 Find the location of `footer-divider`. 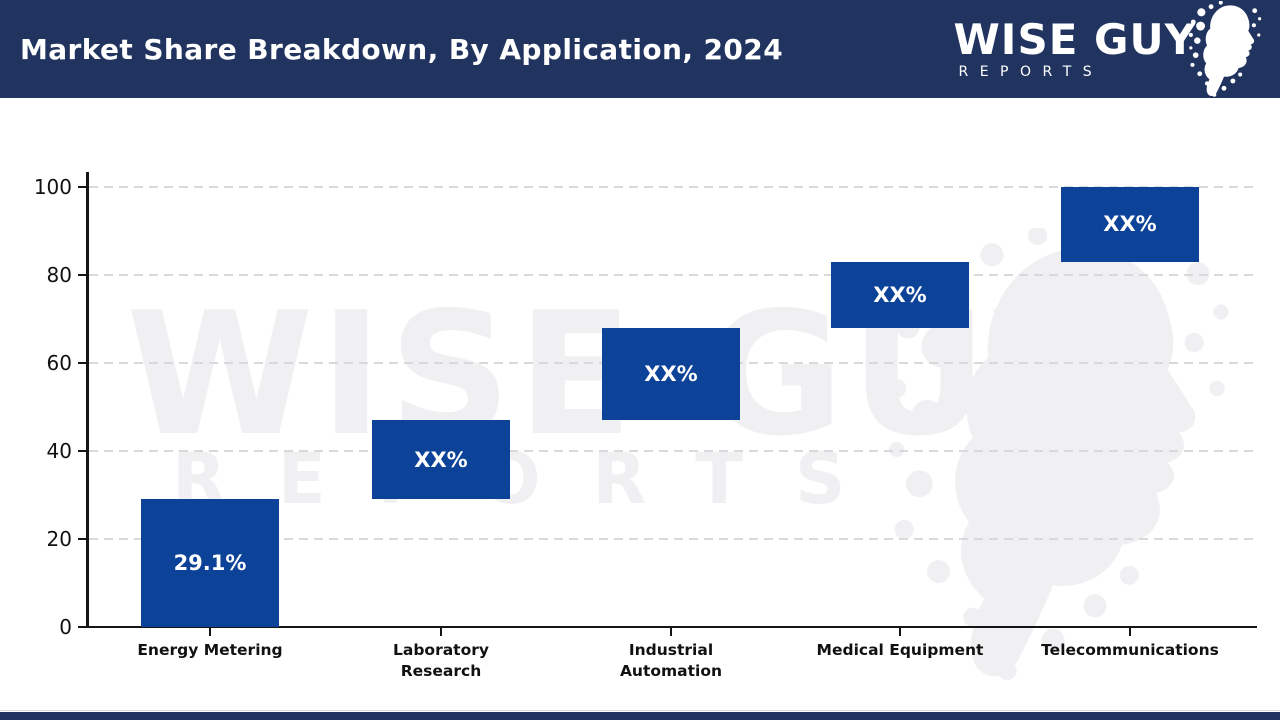

footer-divider is located at coordinates (640, 710).